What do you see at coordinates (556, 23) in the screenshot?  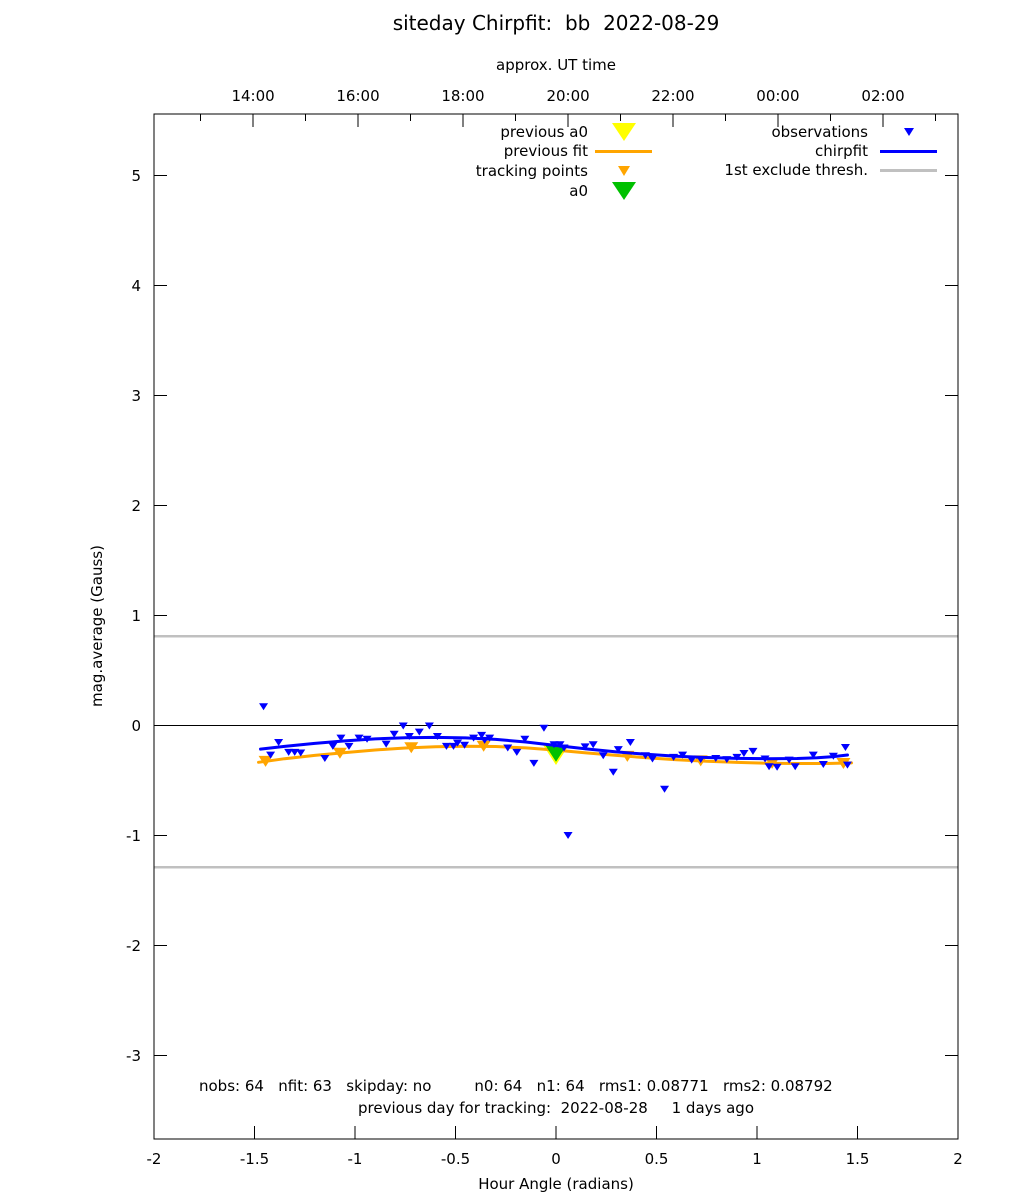 I see `chart-title: siteday Chirpfit: bb 2022-08-29` at bounding box center [556, 23].